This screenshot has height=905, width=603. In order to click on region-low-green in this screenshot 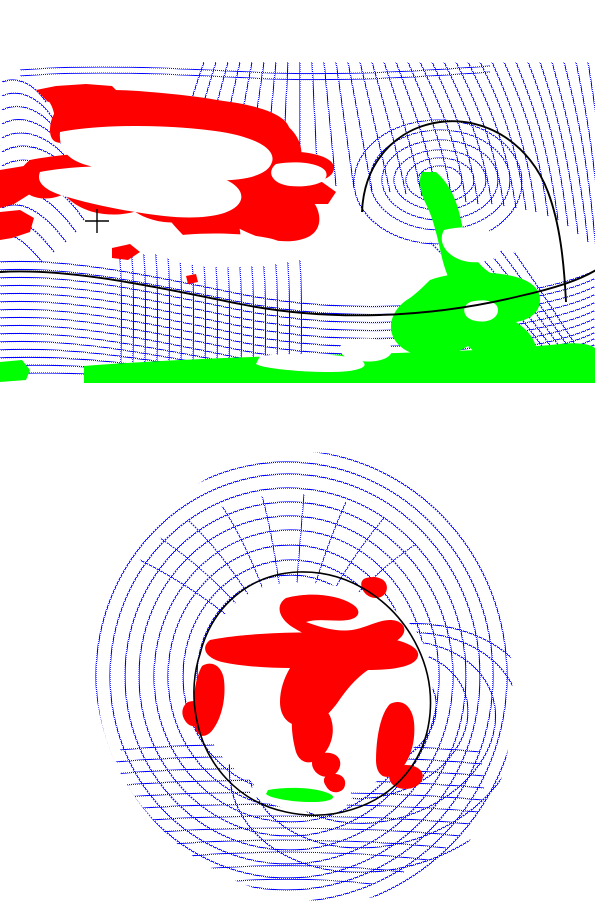, I will do `click(300, 794)`.